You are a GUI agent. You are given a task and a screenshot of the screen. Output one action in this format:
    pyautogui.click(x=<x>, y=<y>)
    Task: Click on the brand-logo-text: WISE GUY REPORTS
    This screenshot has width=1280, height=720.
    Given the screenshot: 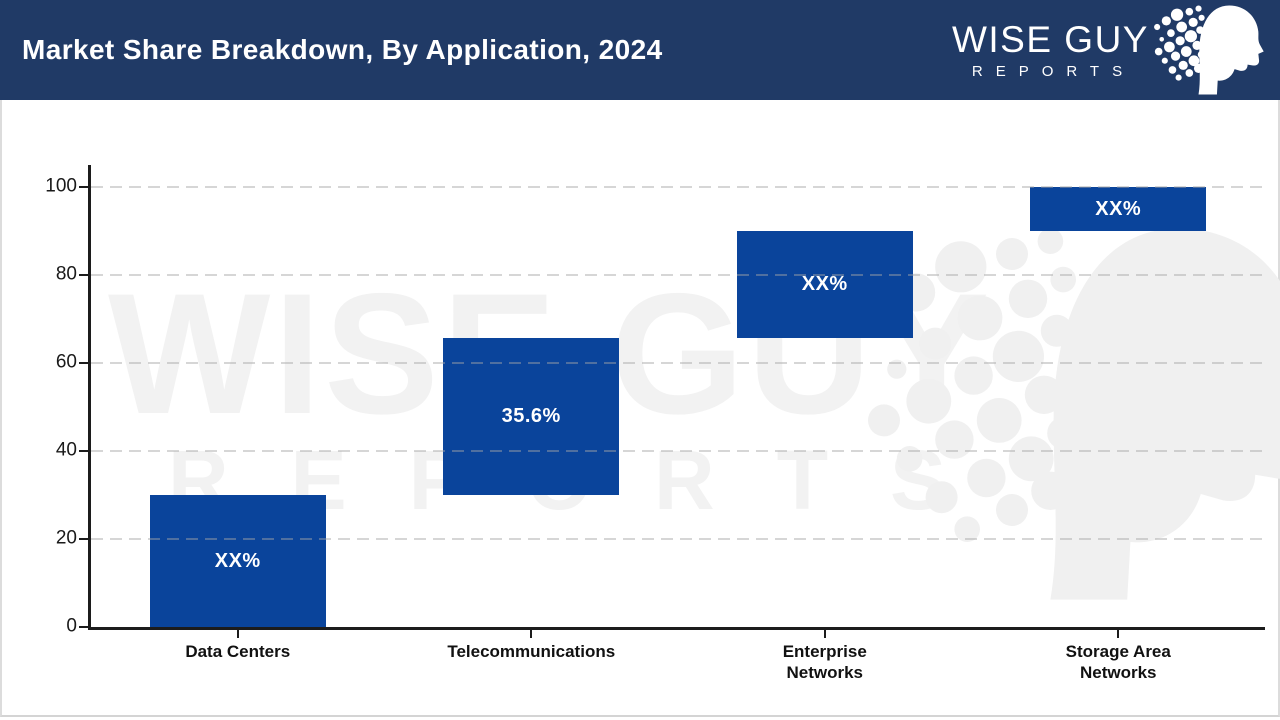 What is the action you would take?
    pyautogui.click(x=1050, y=50)
    